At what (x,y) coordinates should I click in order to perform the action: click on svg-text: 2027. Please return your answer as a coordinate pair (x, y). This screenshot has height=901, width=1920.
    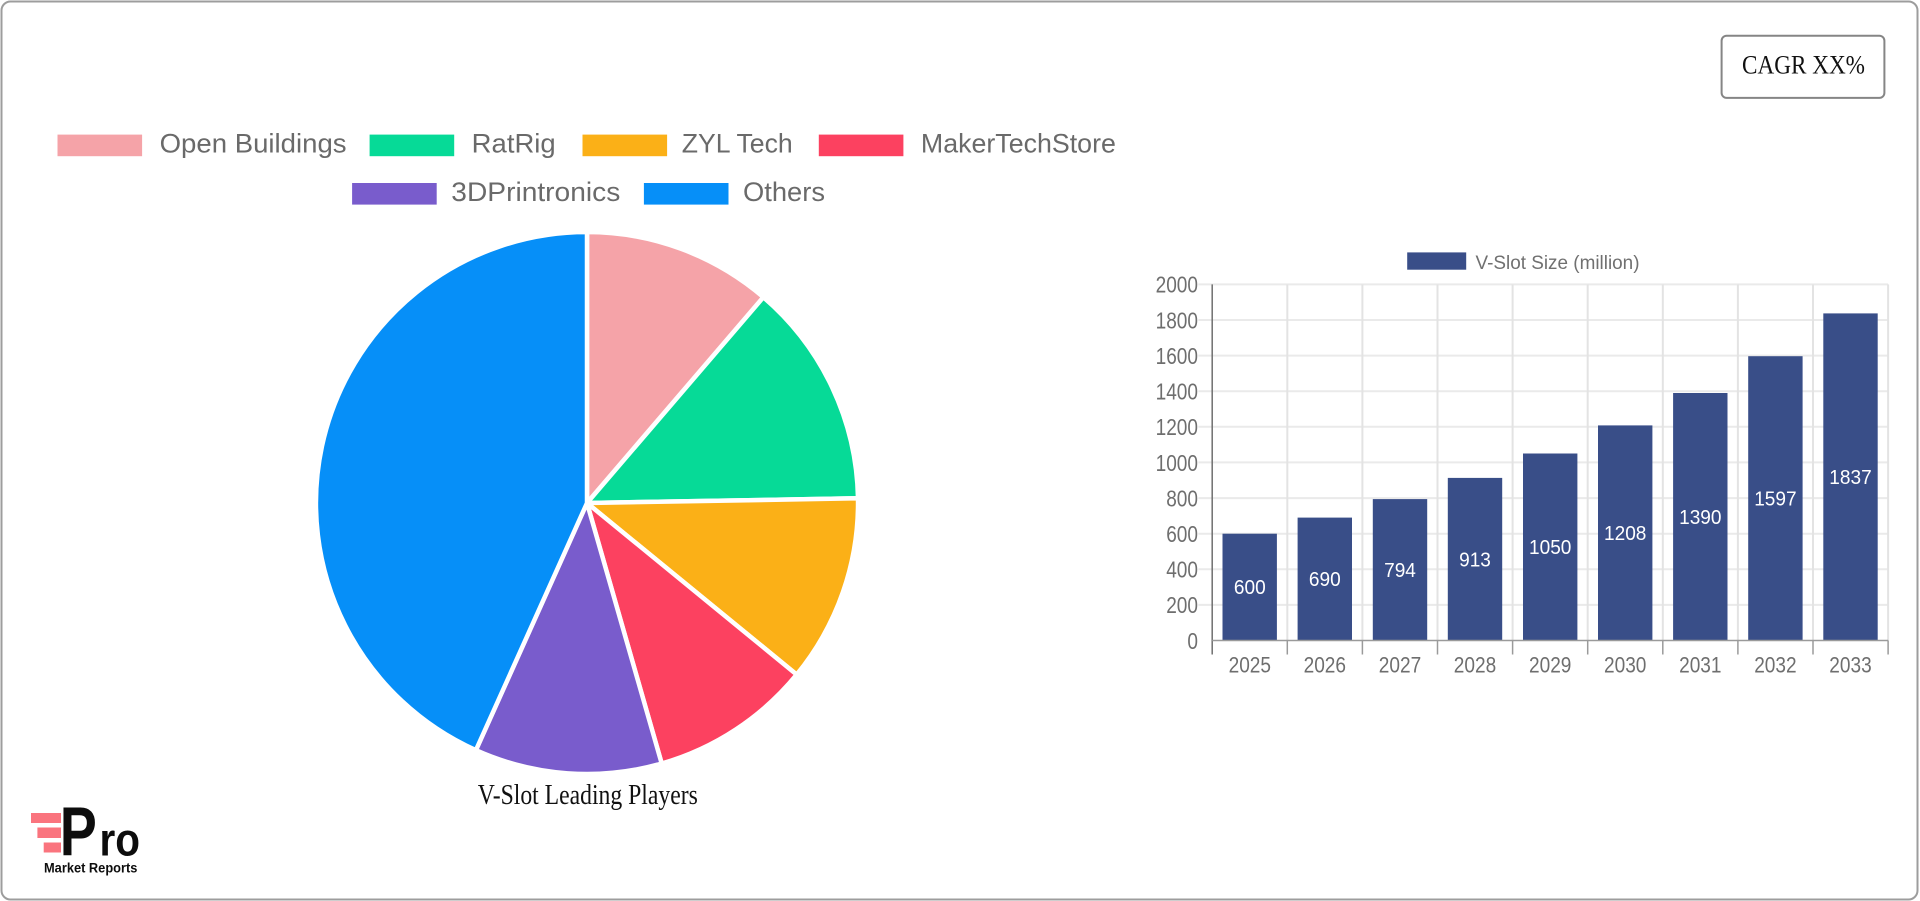
    Looking at the image, I should click on (1400, 665).